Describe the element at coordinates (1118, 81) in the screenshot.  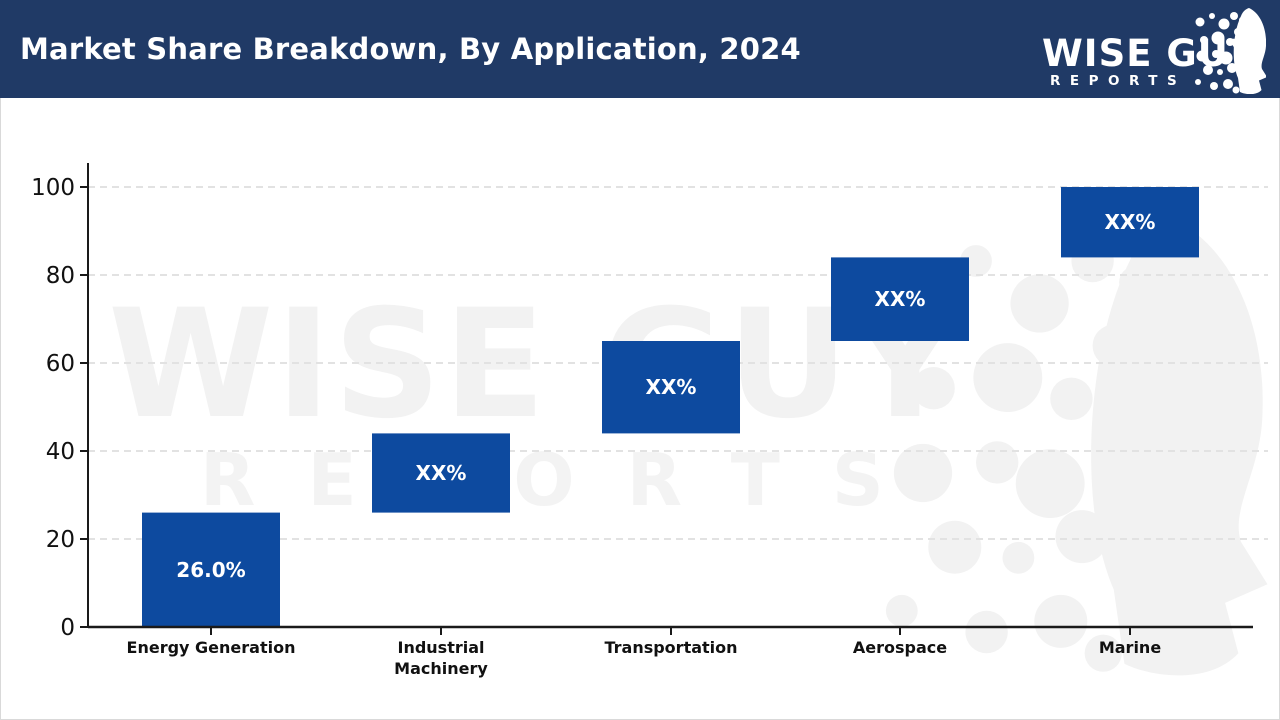
I see `logo-subtext: REPORTS` at that location.